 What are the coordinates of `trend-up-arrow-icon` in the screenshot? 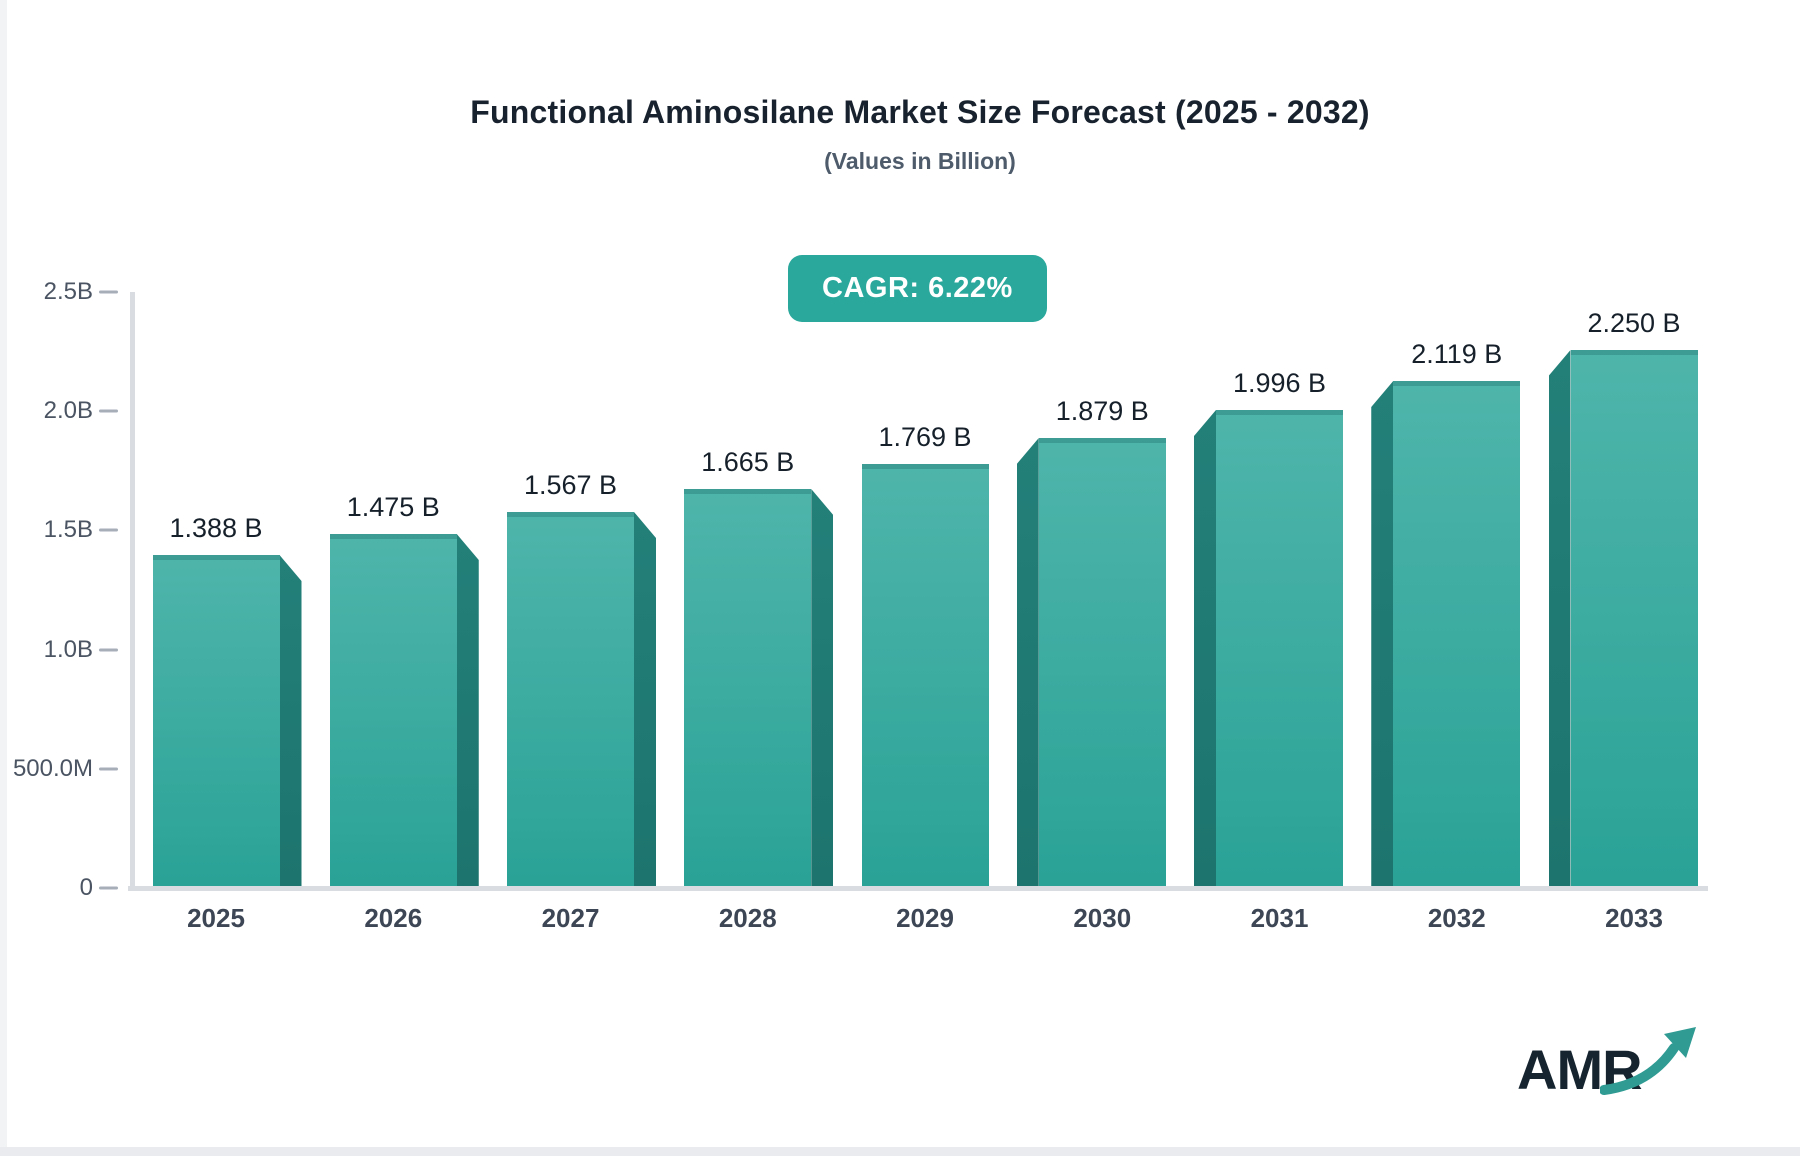 It's located at (1648, 1061).